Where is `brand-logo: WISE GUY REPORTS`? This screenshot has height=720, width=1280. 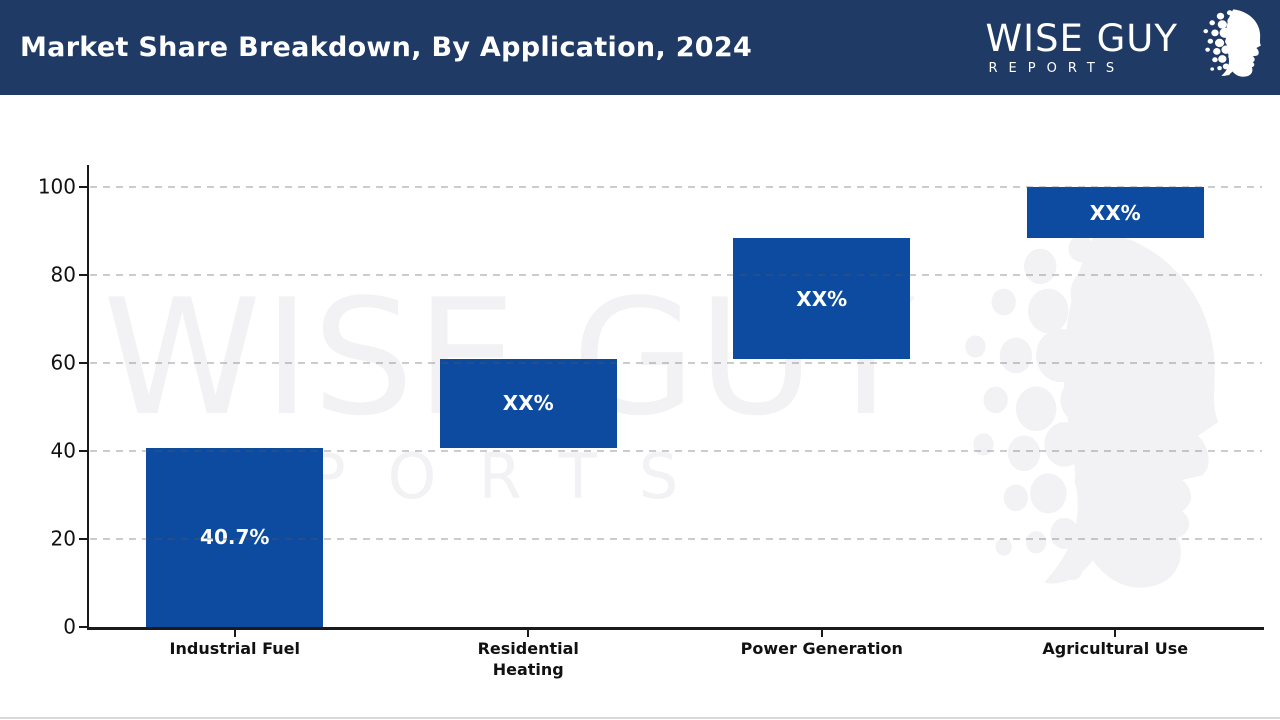 brand-logo: WISE GUY REPORTS is located at coordinates (1129, 48).